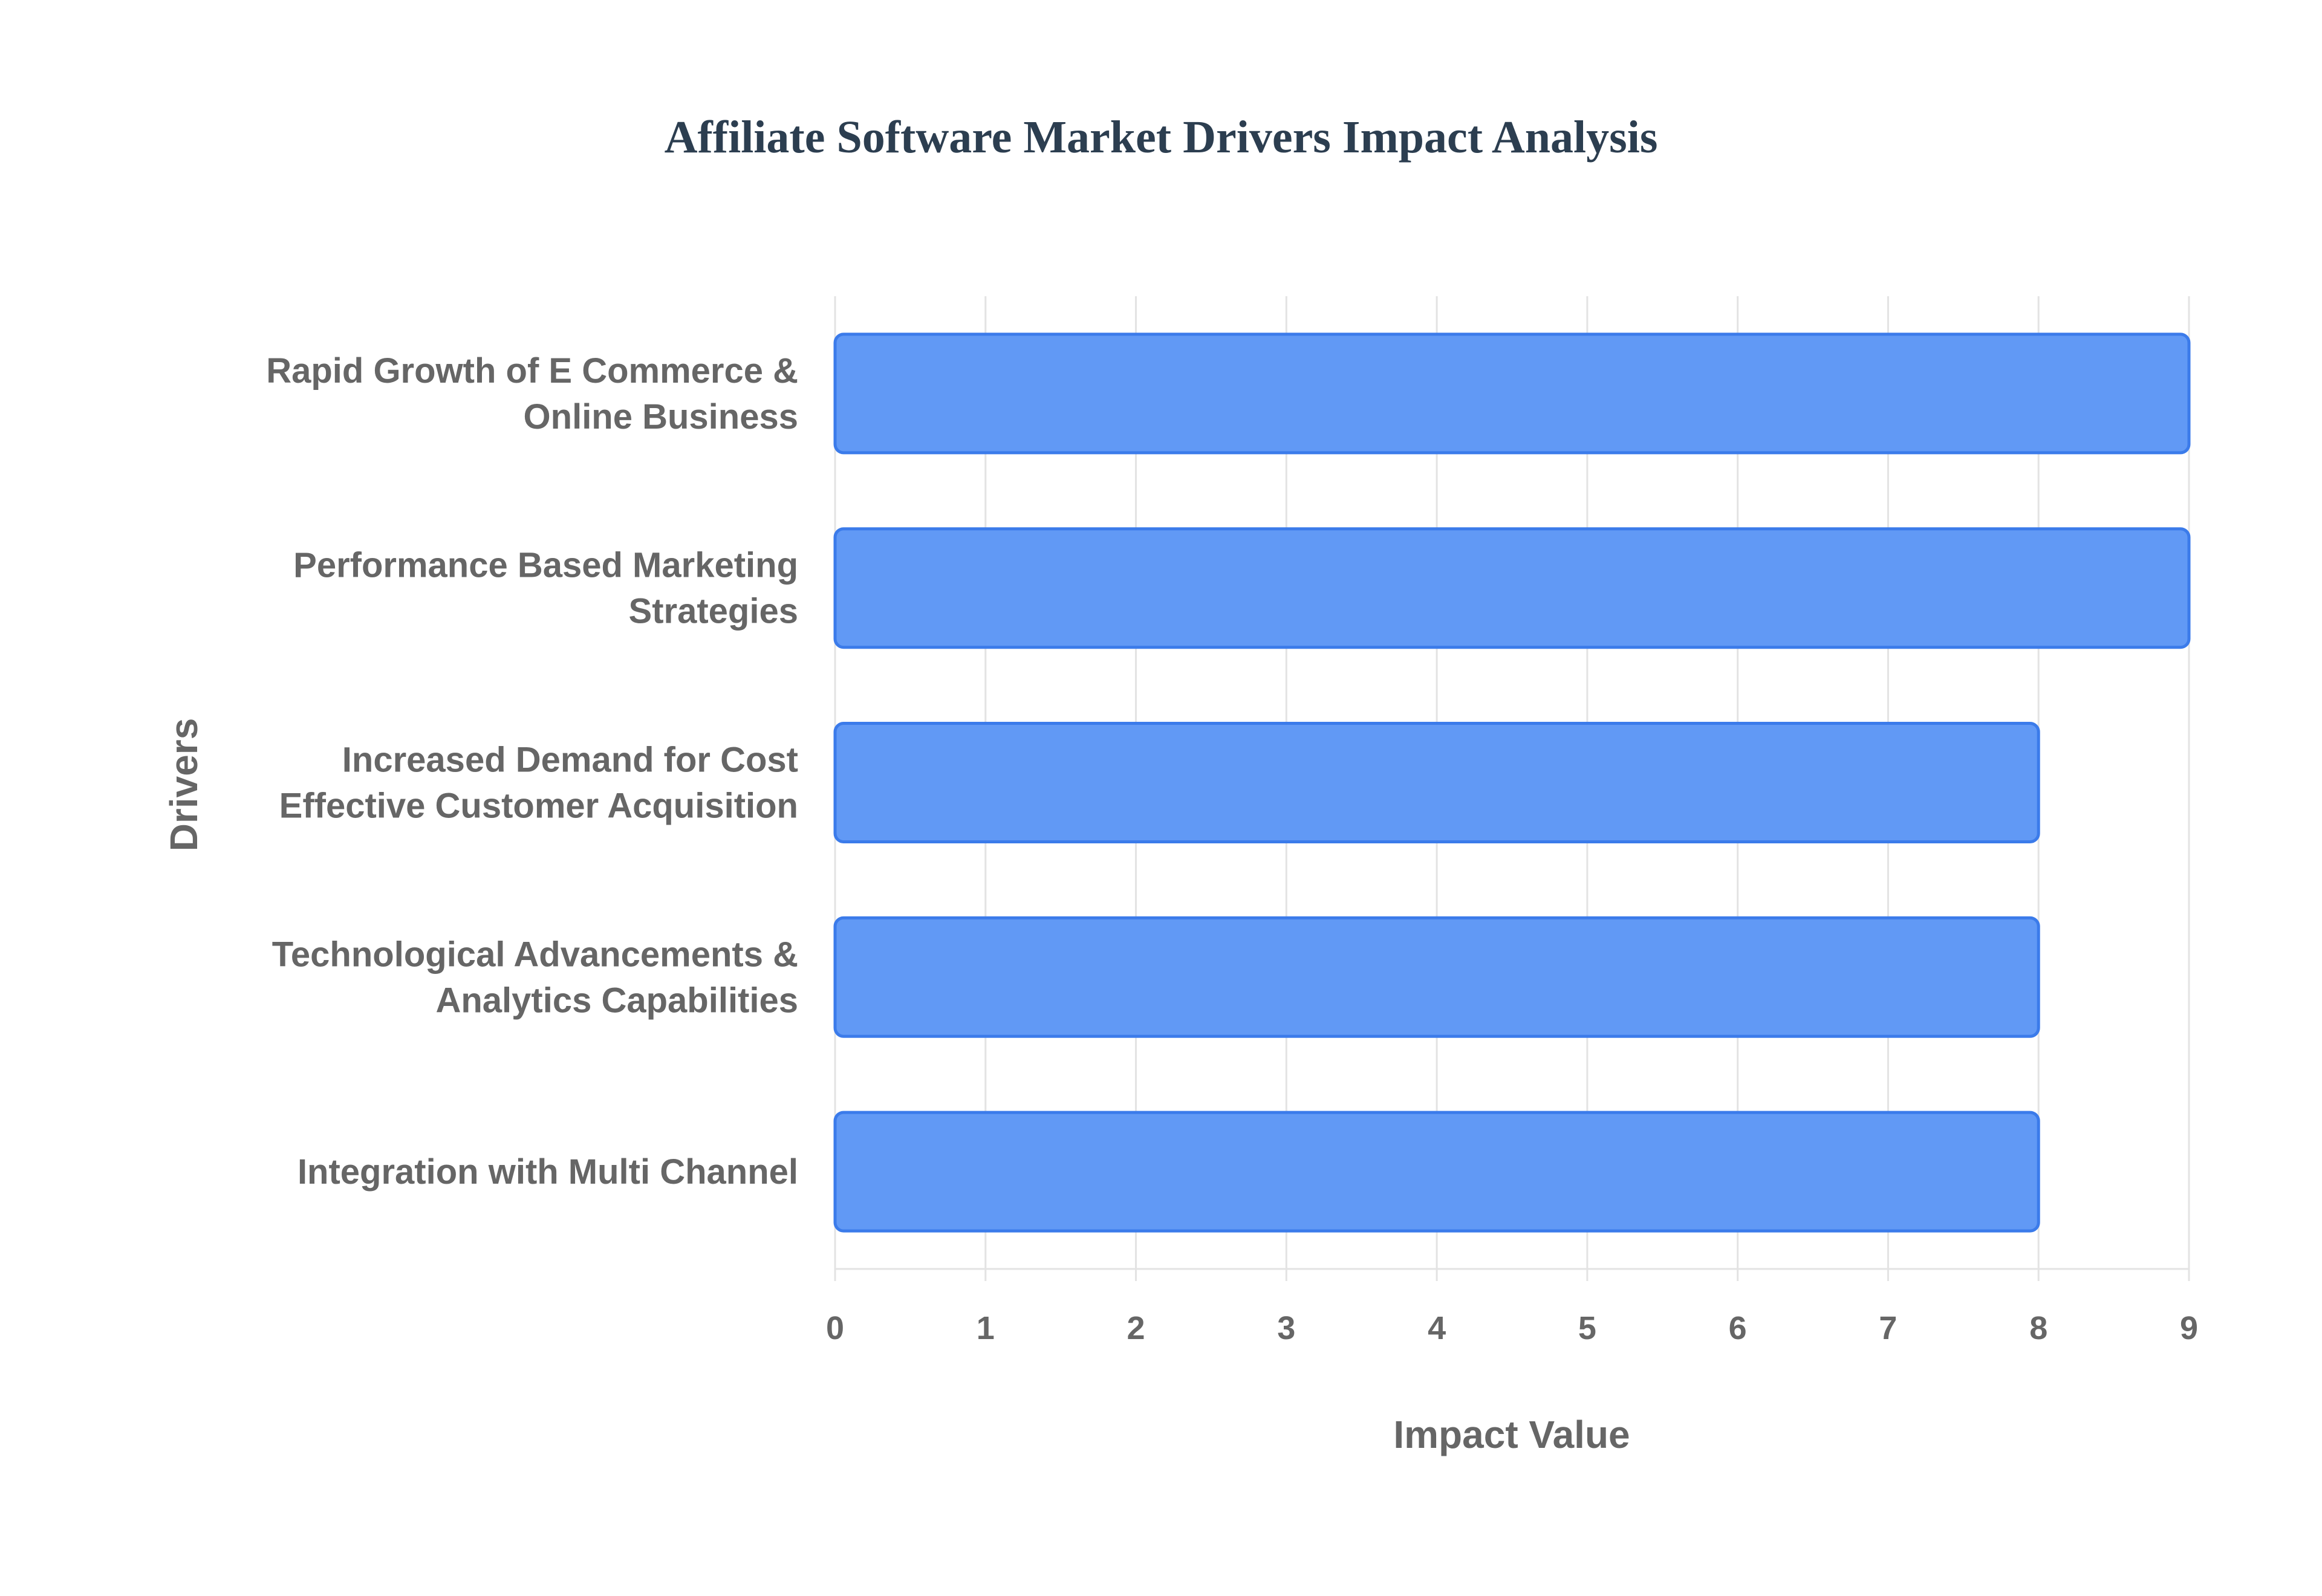  What do you see at coordinates (570, 760) in the screenshot?
I see `category-label: Increased Demand for Cost` at bounding box center [570, 760].